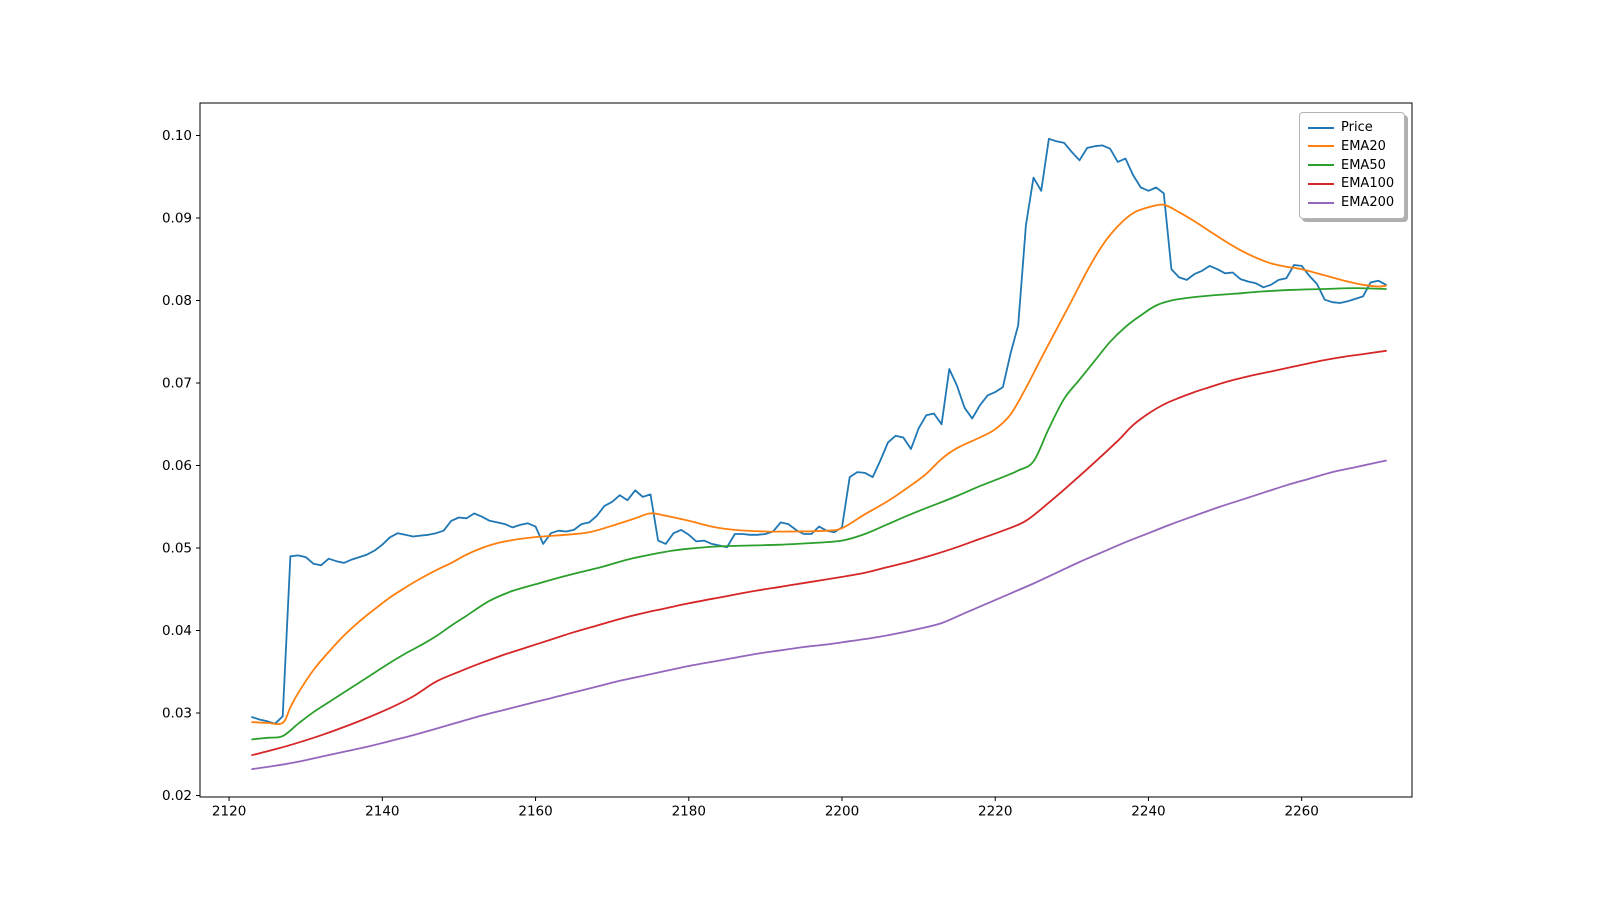 This screenshot has width=1600, height=900. Describe the element at coordinates (1368, 184) in the screenshot. I see `legend-label: EMA100` at that location.